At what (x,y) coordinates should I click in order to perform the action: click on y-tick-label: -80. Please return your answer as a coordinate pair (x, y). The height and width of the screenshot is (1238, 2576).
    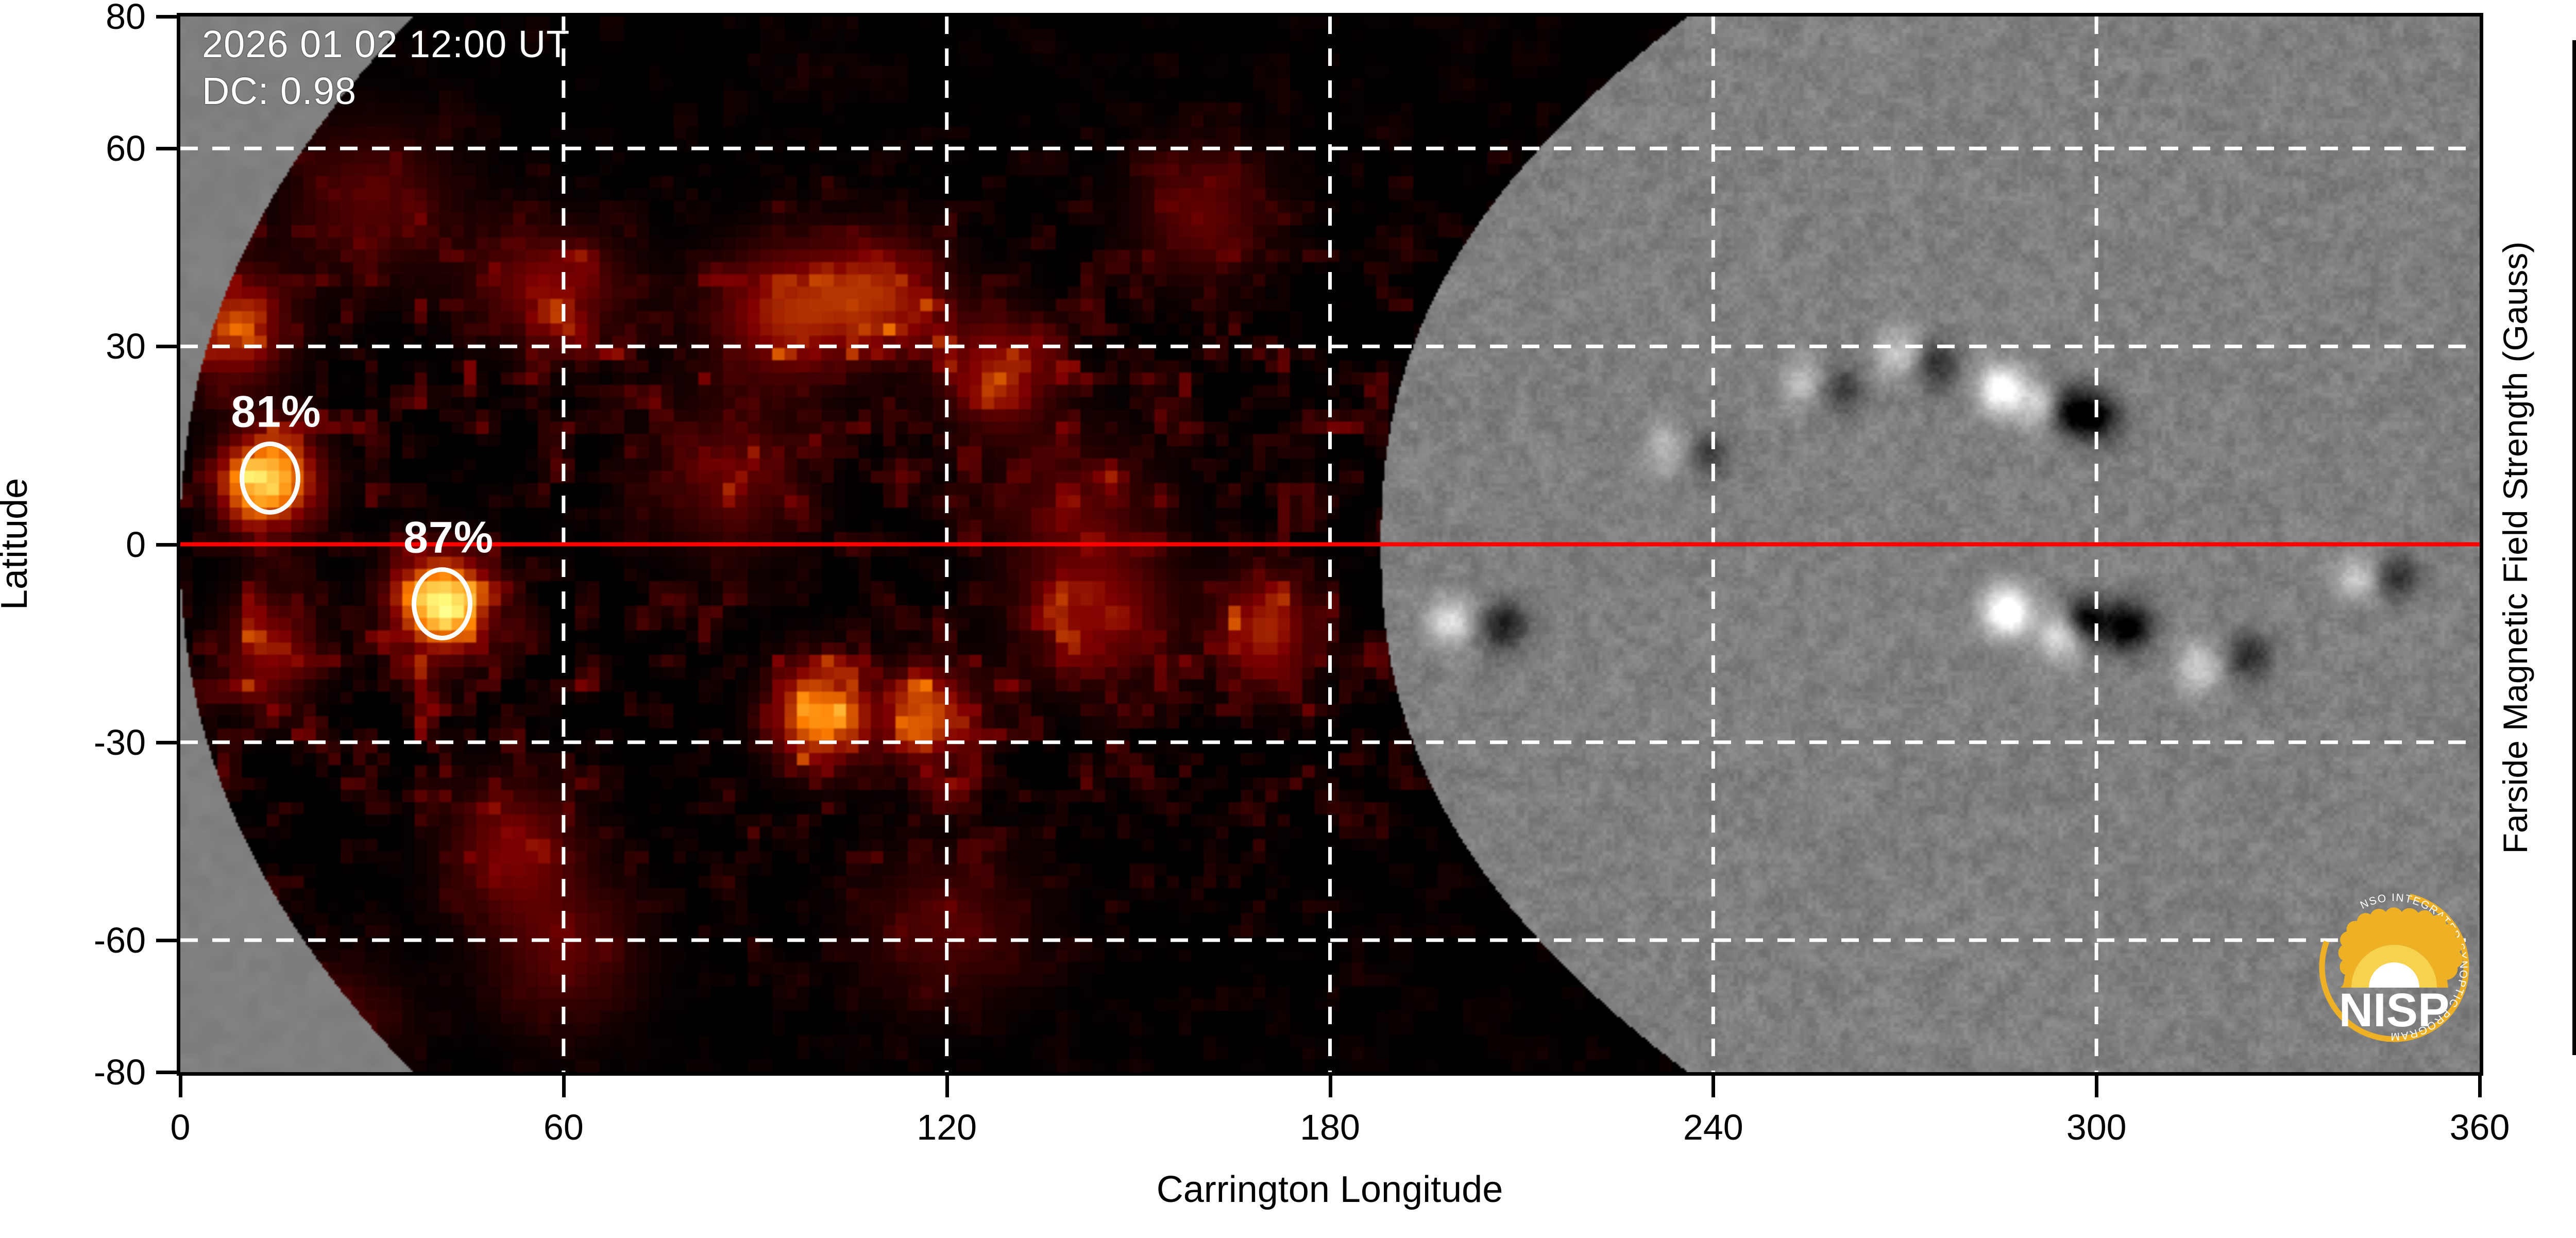
    Looking at the image, I should click on (119, 1072).